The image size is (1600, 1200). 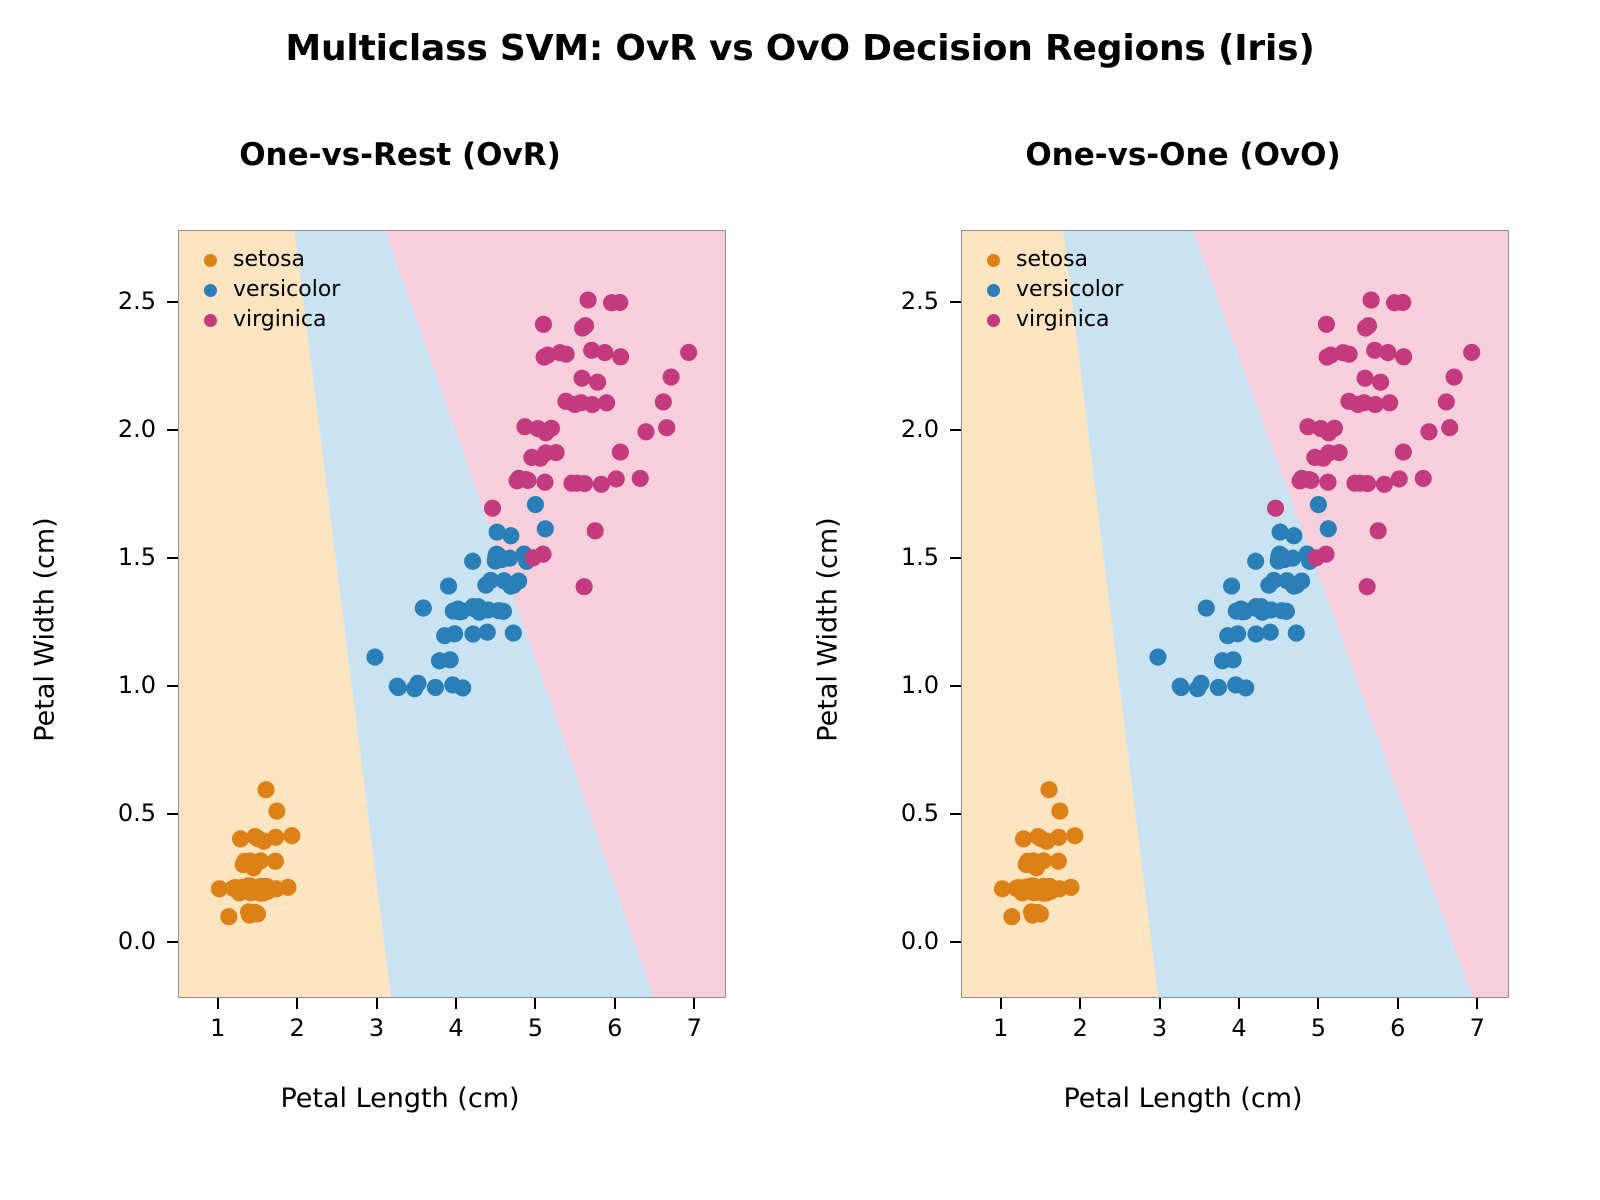 I want to click on panel-ovo-title: One-vs-One (OvO), so click(x=1183, y=155).